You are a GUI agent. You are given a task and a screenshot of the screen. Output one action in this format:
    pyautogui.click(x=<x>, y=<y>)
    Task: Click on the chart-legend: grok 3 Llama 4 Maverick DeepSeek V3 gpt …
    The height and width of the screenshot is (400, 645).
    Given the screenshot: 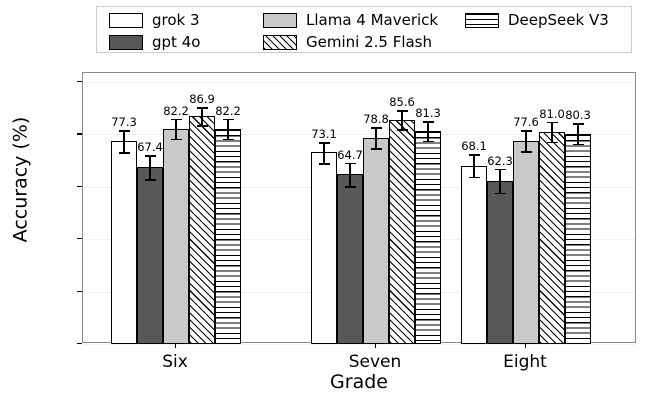 What is the action you would take?
    pyautogui.click(x=364, y=29)
    